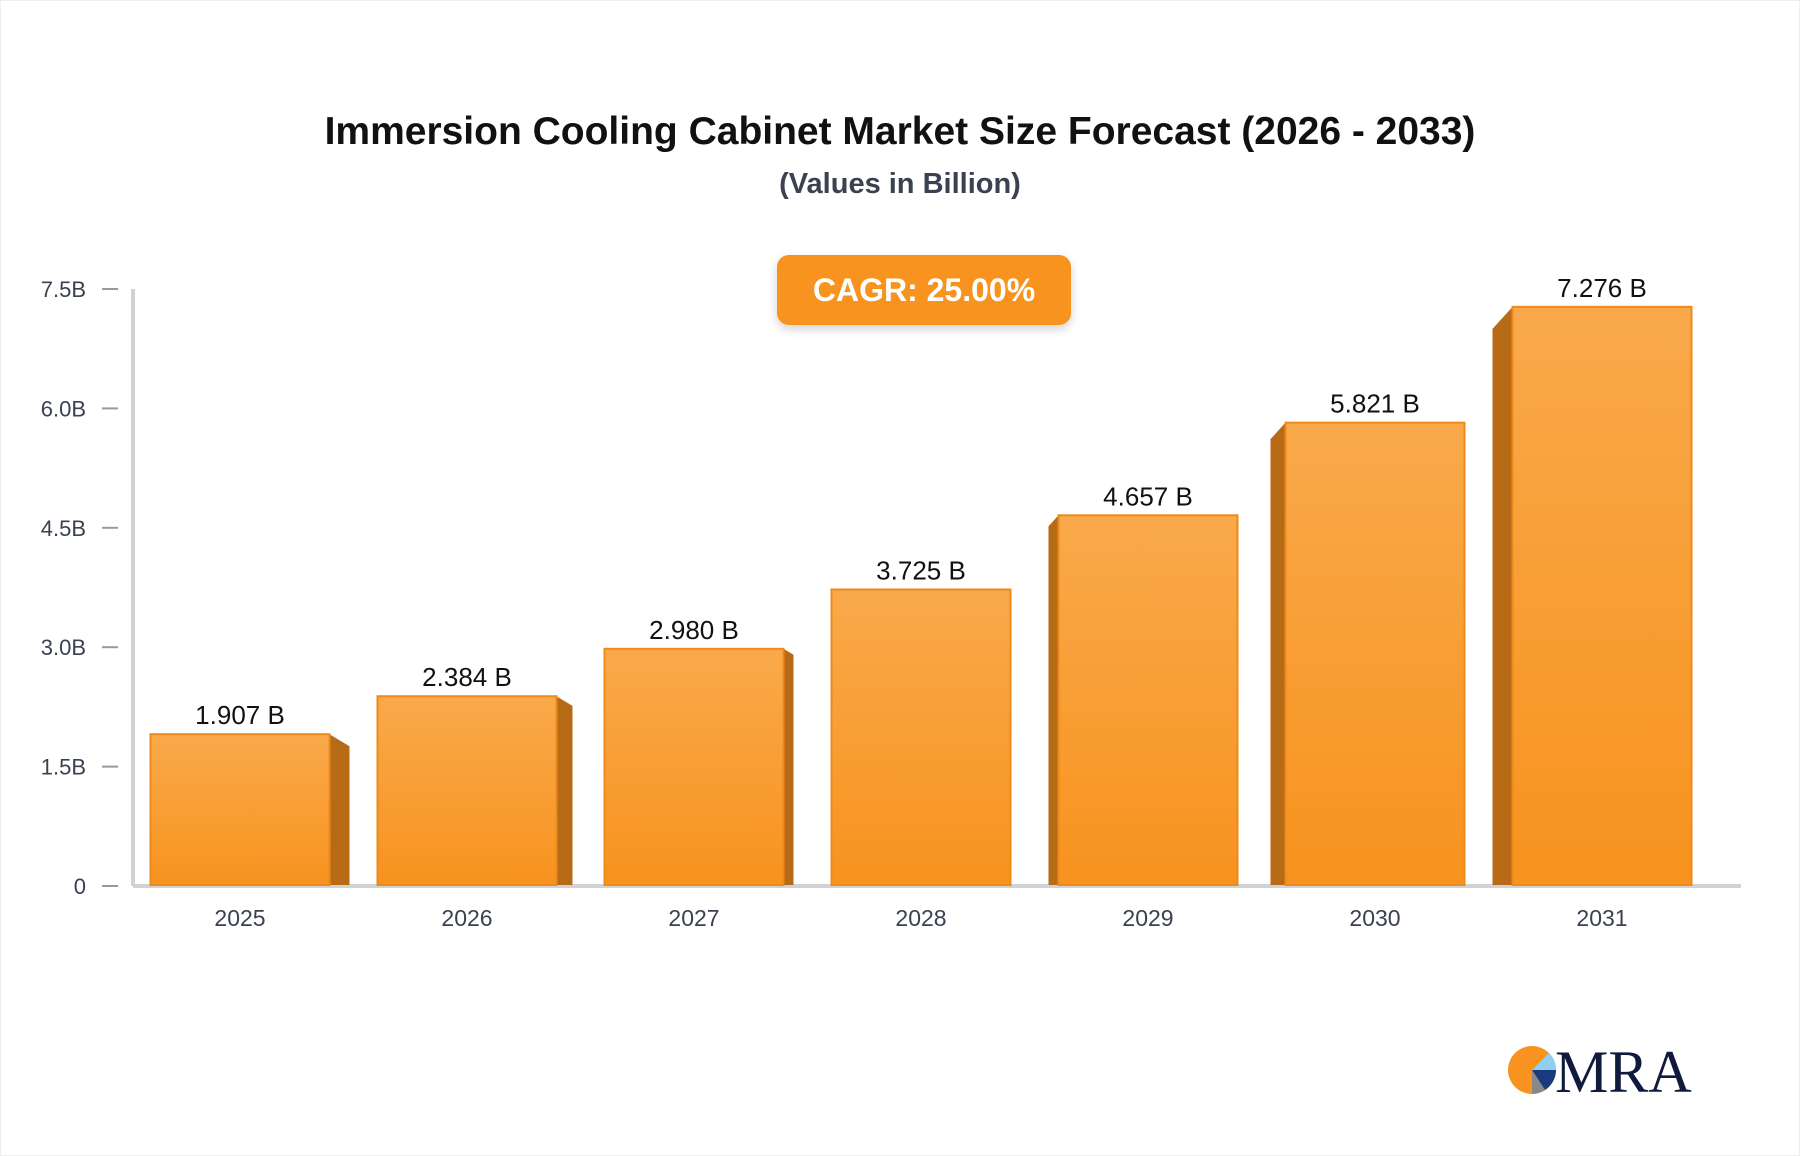  Describe the element at coordinates (63, 408) in the screenshot. I see `y-tick-label: 6.0B` at that location.